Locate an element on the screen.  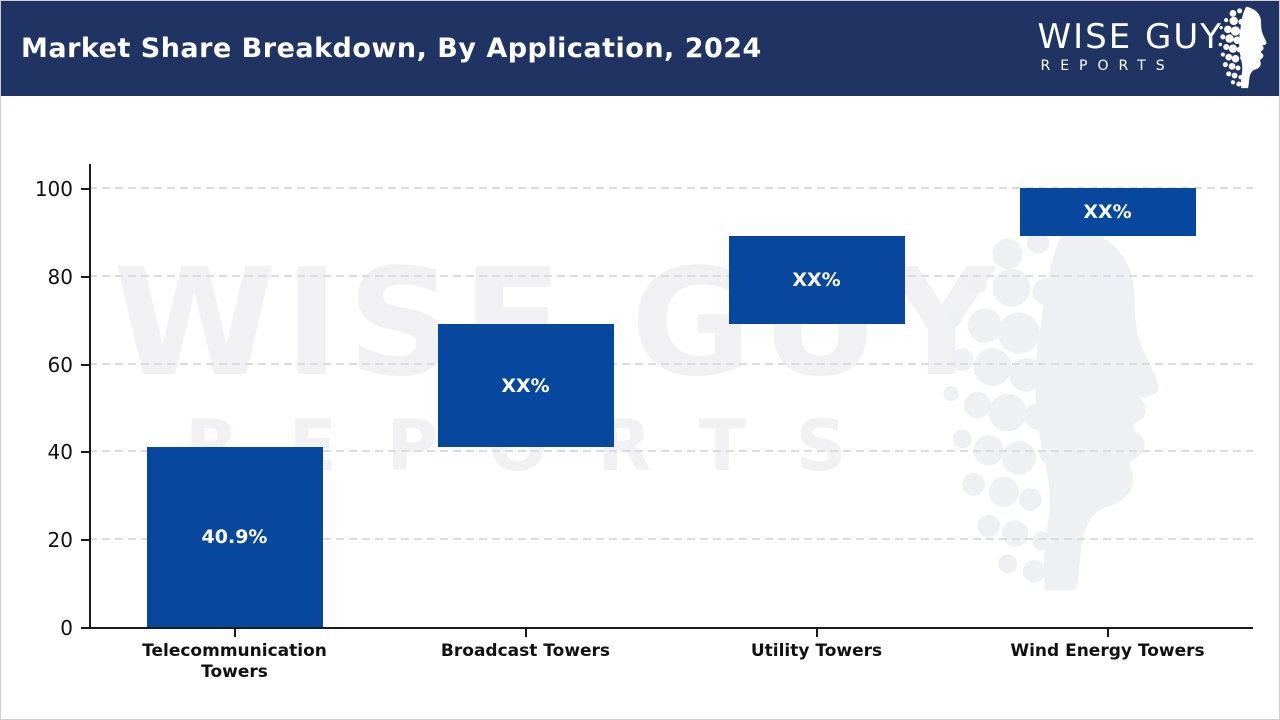
category-label: Broadcast Towers is located at coordinates (525, 651).